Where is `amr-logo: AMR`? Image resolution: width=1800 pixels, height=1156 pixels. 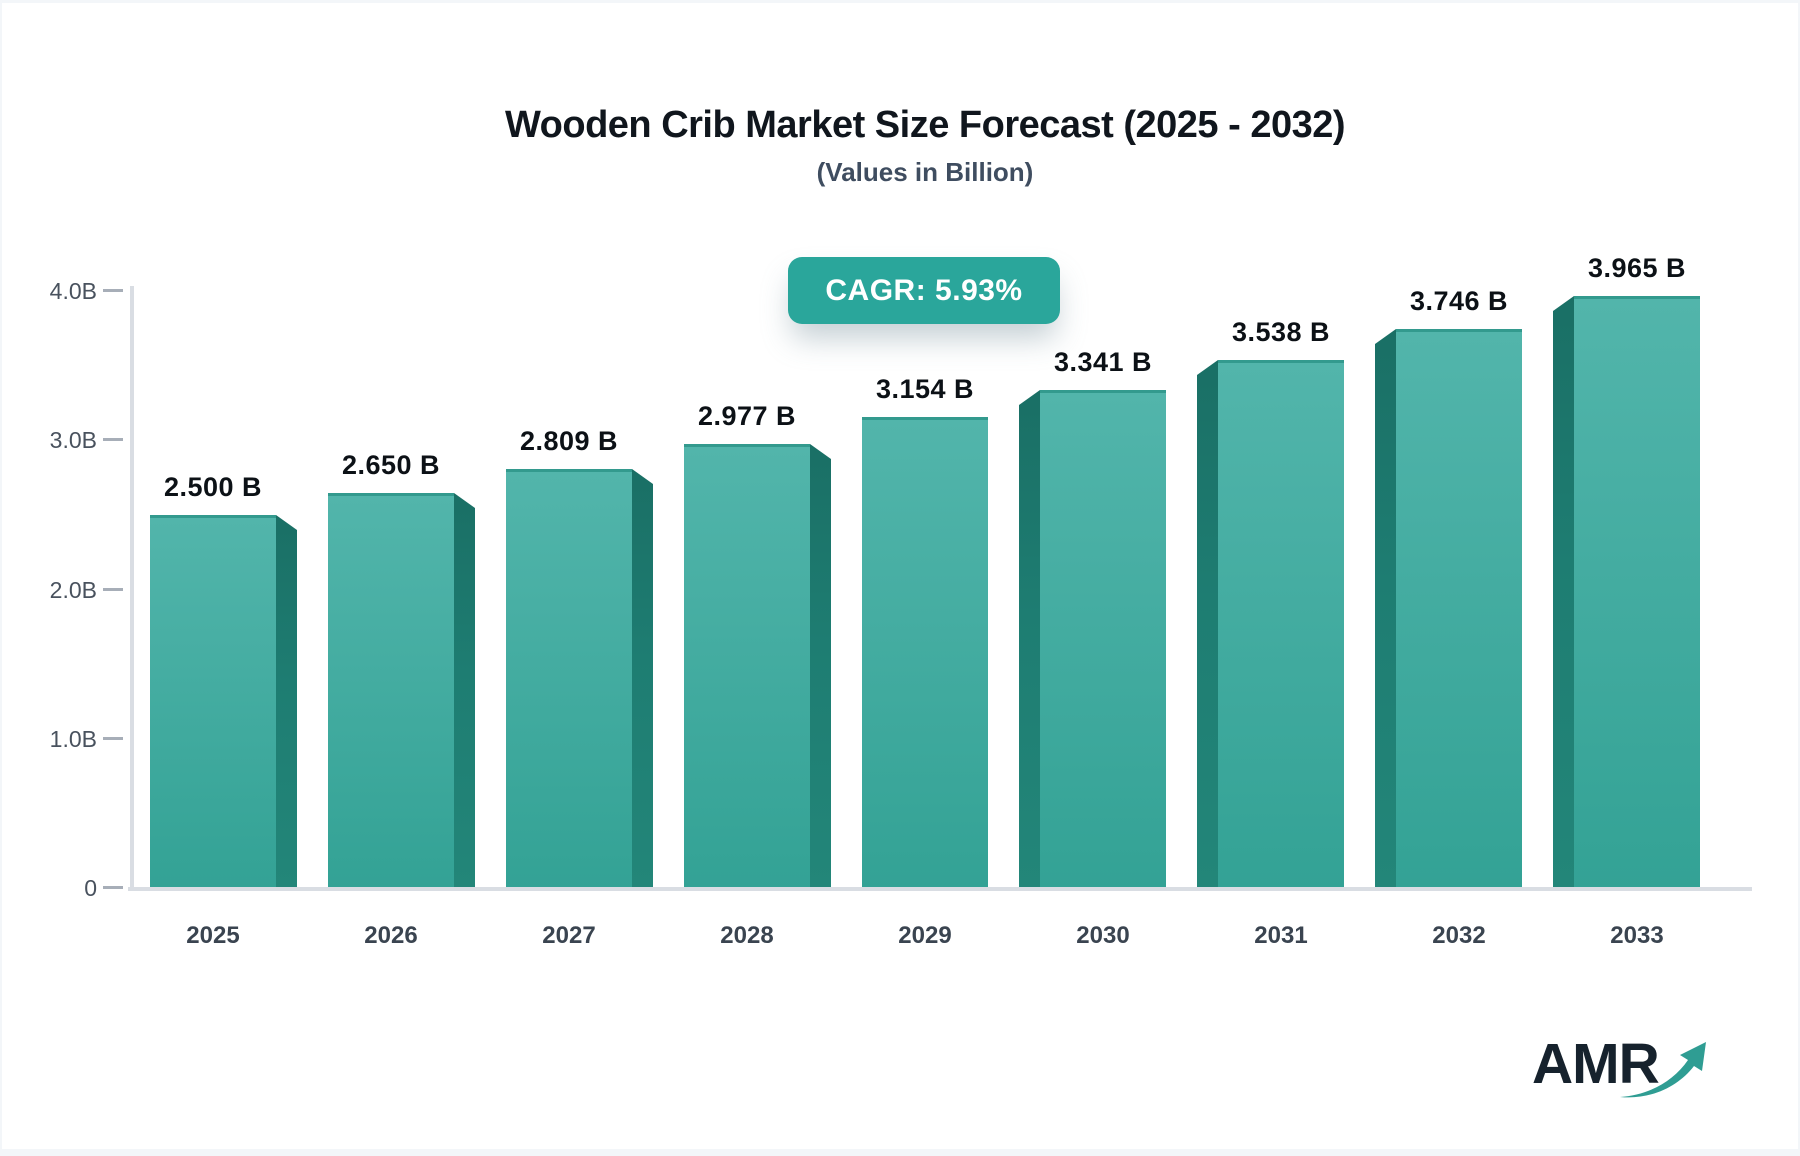
amr-logo: AMR is located at coordinates (1632, 1076).